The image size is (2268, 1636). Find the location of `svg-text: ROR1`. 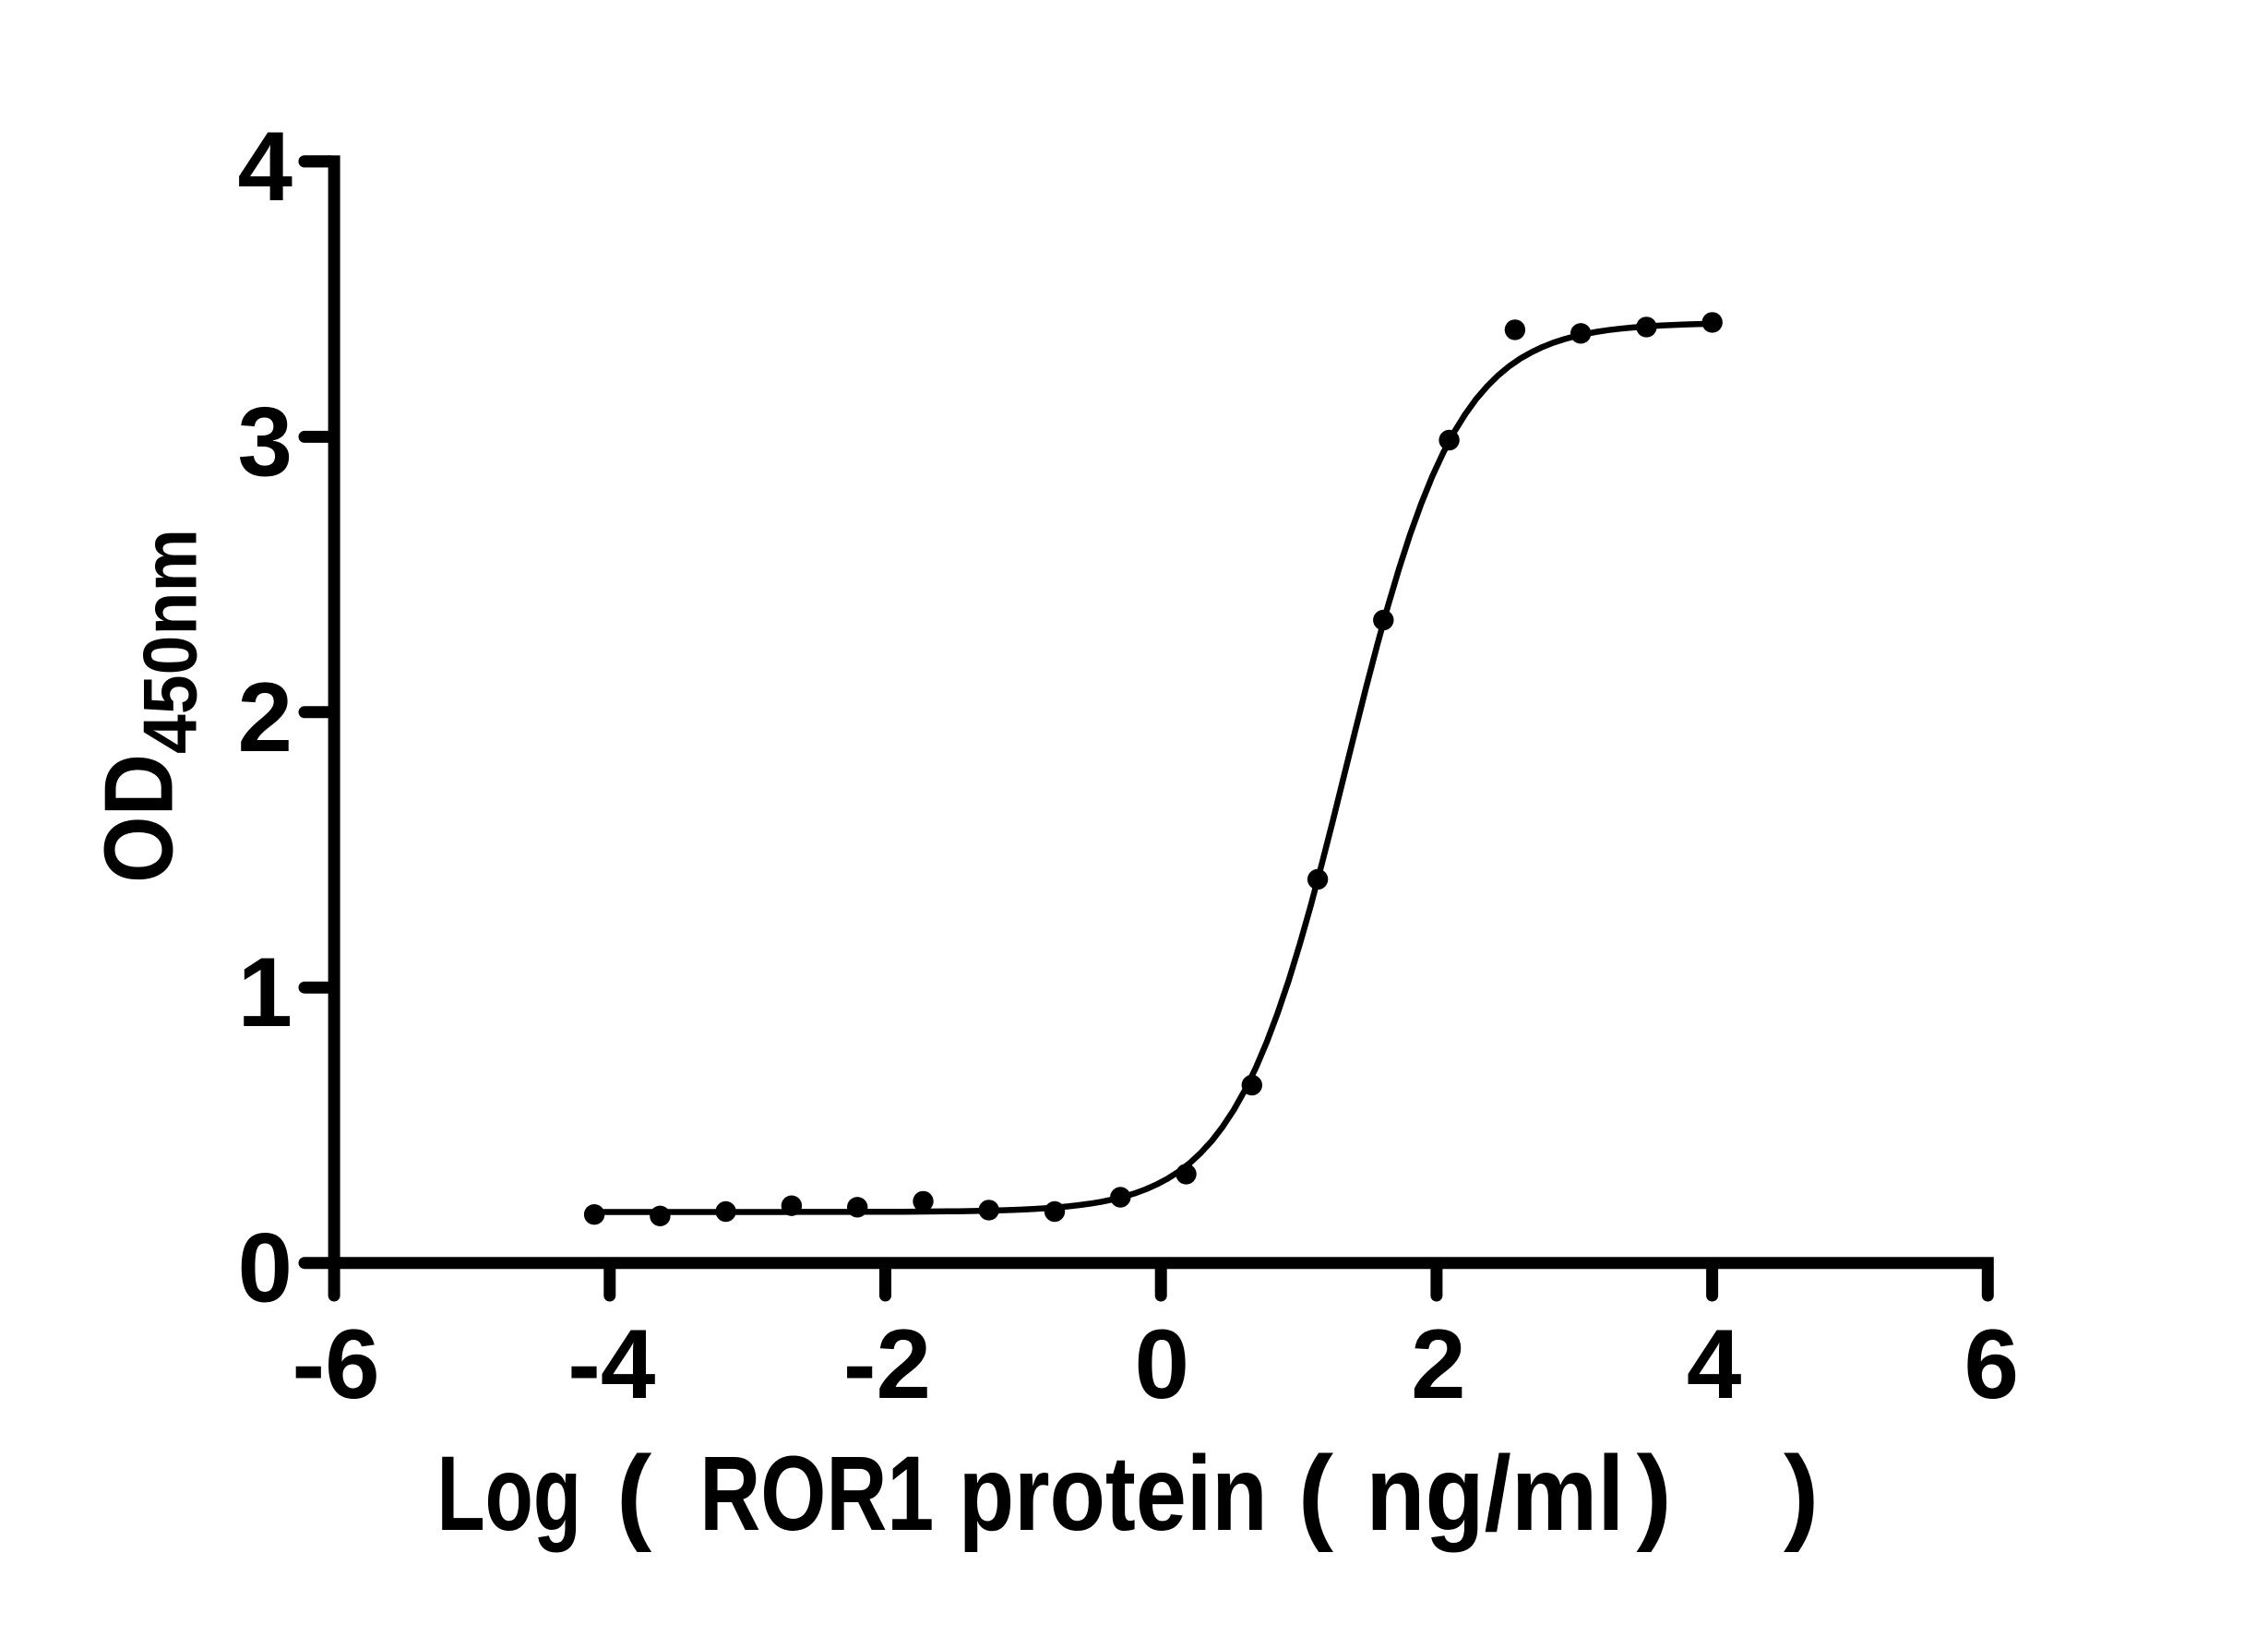

svg-text: ROR1 is located at coordinates (816, 1494).